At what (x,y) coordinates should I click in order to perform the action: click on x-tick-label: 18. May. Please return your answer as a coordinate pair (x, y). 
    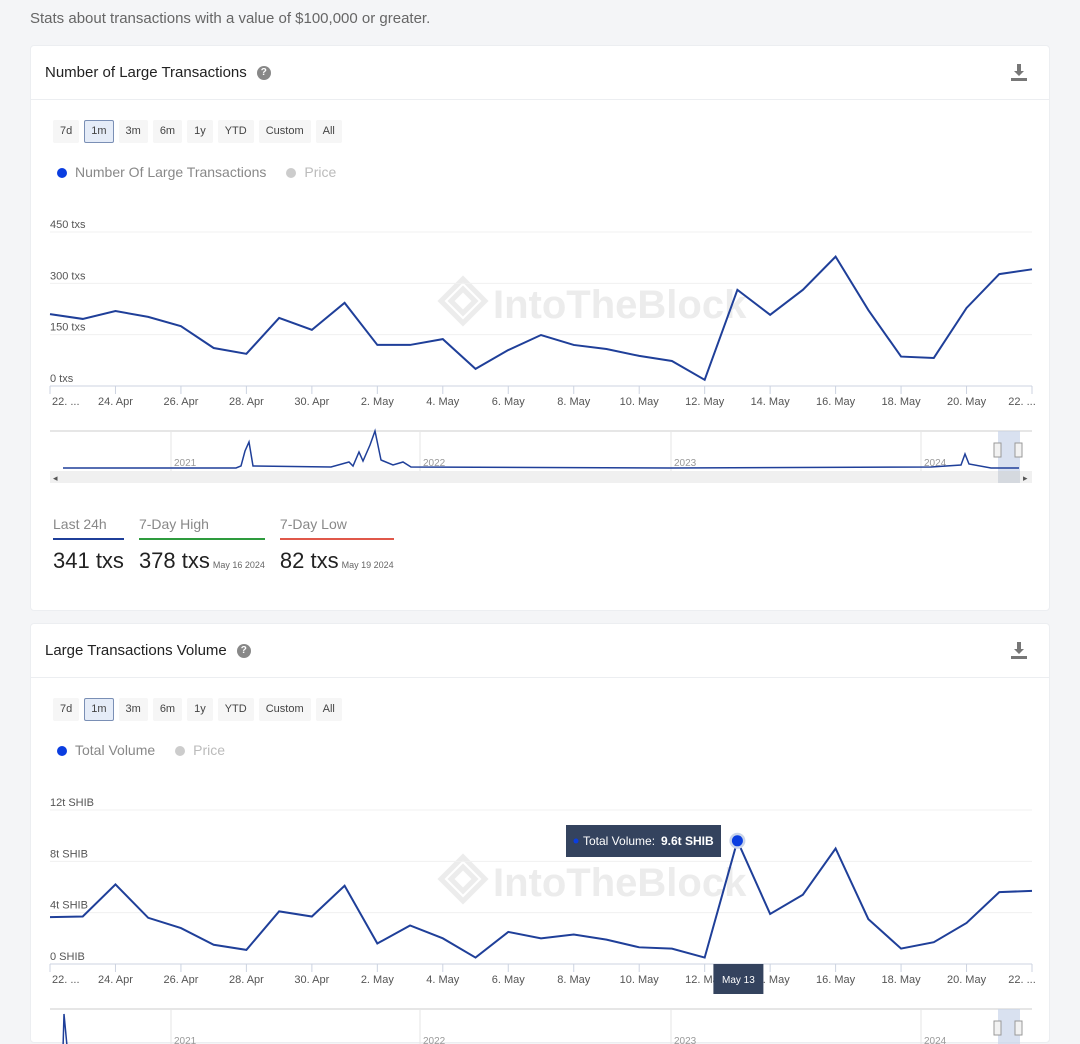
    Looking at the image, I should click on (901, 402).